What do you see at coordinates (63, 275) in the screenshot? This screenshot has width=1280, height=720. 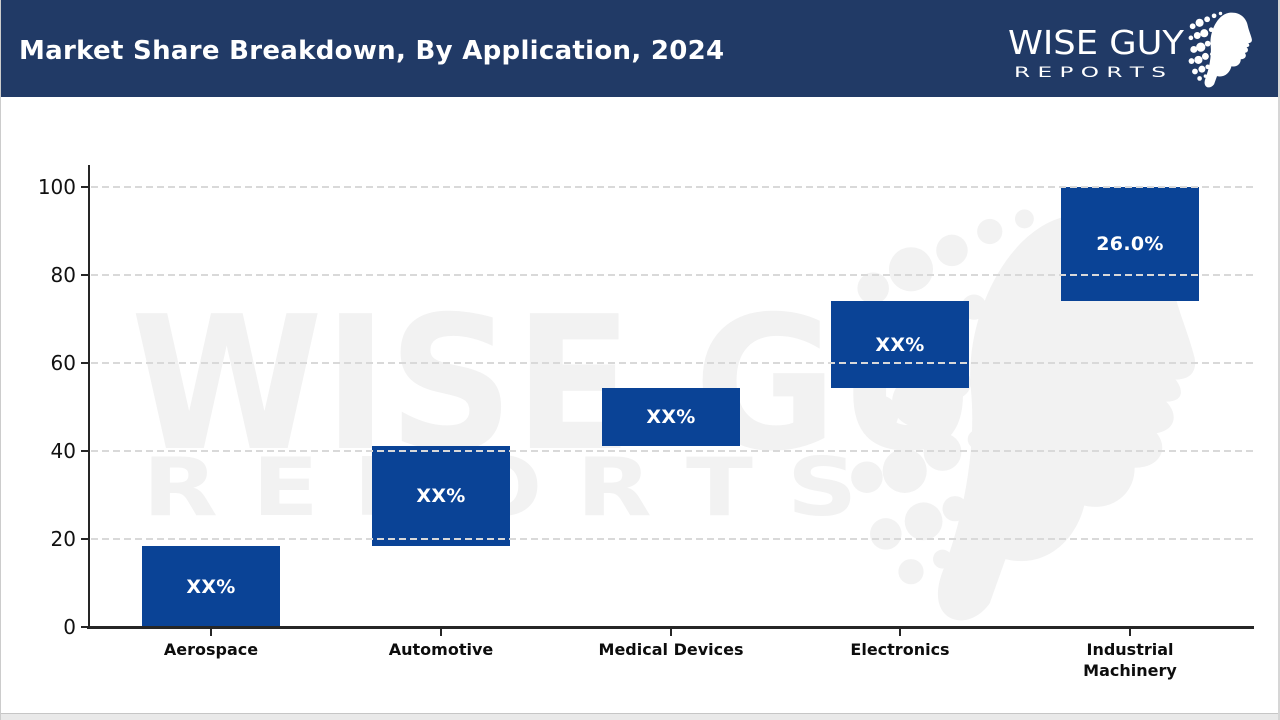 I see `y-tick-label-80: 80` at bounding box center [63, 275].